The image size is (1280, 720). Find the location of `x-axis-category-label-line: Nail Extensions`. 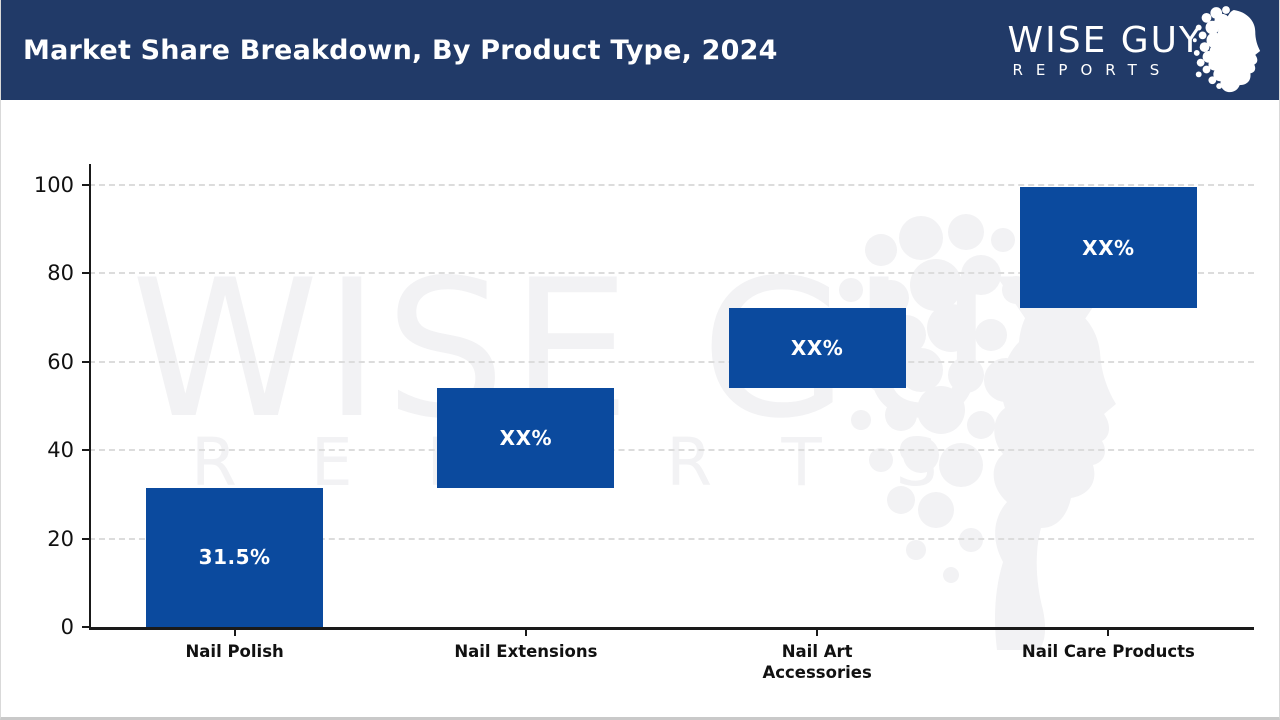

x-axis-category-label-line: Nail Extensions is located at coordinates (526, 651).